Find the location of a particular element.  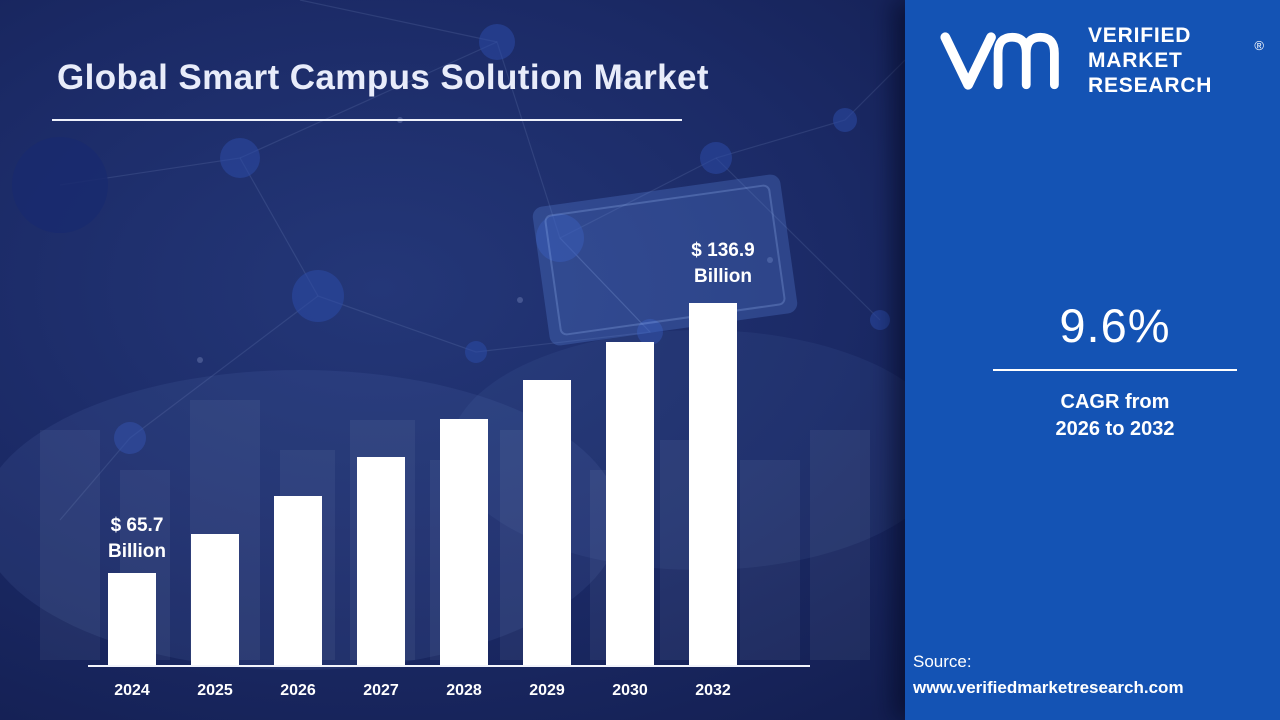

x-axis-line is located at coordinates (449, 666).